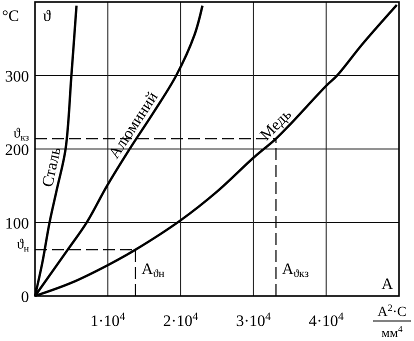  What do you see at coordinates (254, 320) in the screenshot?
I see `x-tick-label: 3·10$^{4}$` at bounding box center [254, 320].